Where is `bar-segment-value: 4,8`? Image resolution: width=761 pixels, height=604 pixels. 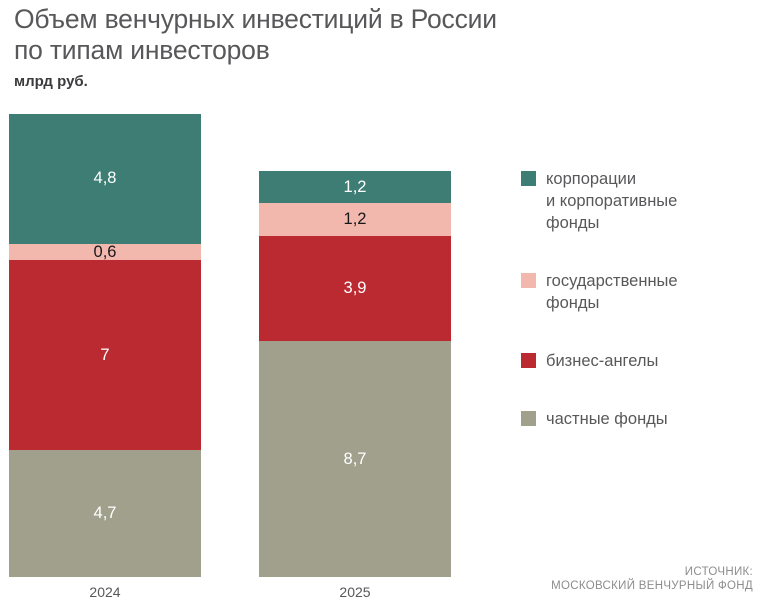
bar-segment-value: 4,8 is located at coordinates (105, 178).